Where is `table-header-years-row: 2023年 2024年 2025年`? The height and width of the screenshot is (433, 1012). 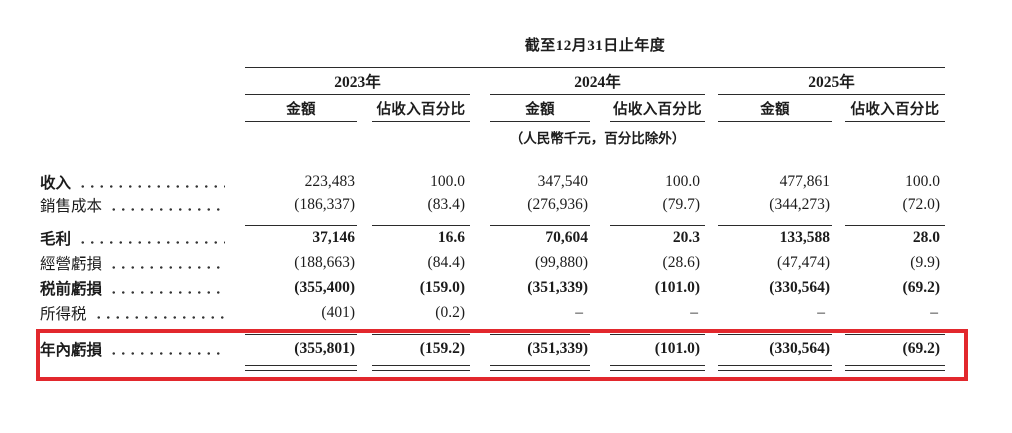 table-header-years-row: 2023年 2024年 2025年 is located at coordinates (492, 81).